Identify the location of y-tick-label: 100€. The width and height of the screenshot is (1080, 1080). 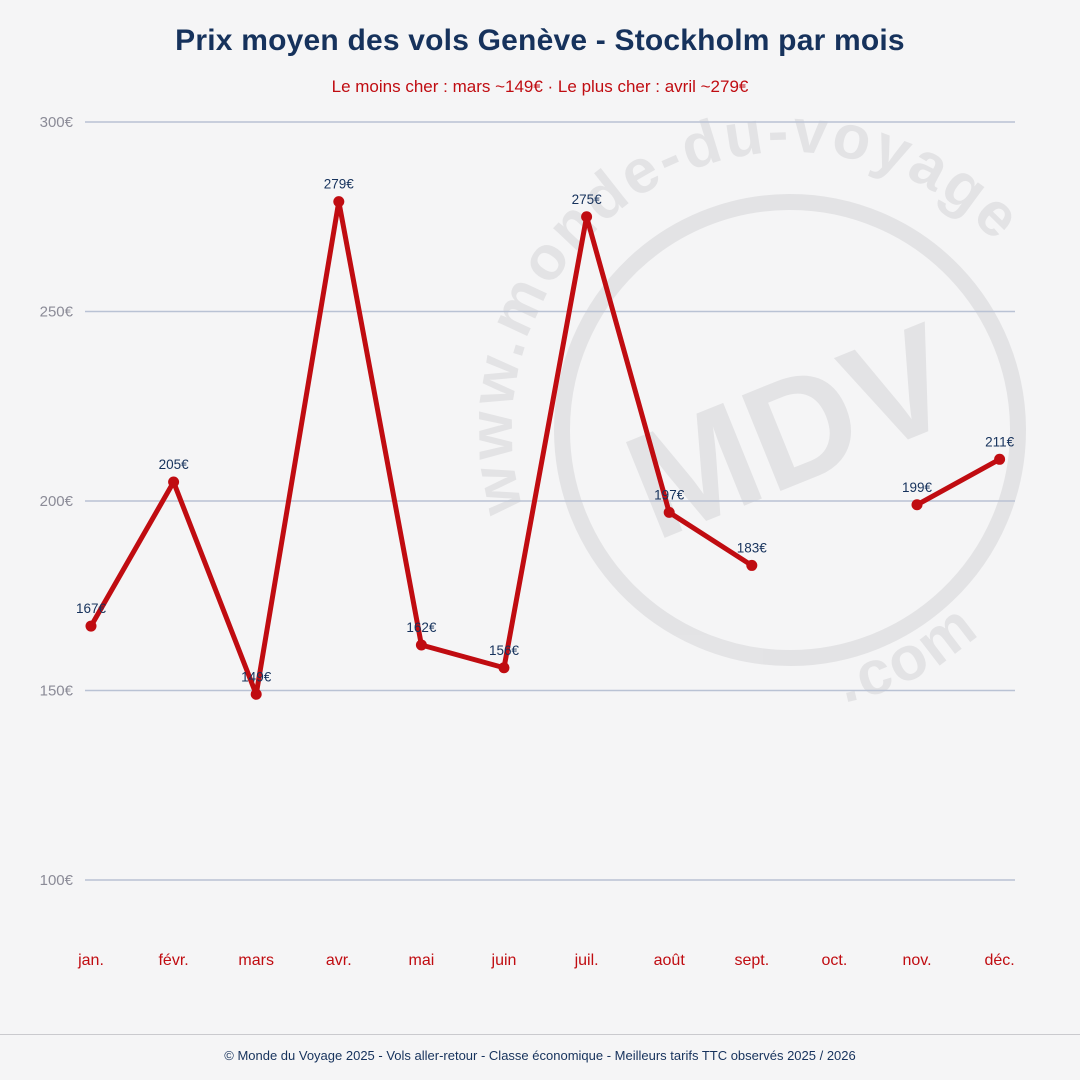
(57, 880).